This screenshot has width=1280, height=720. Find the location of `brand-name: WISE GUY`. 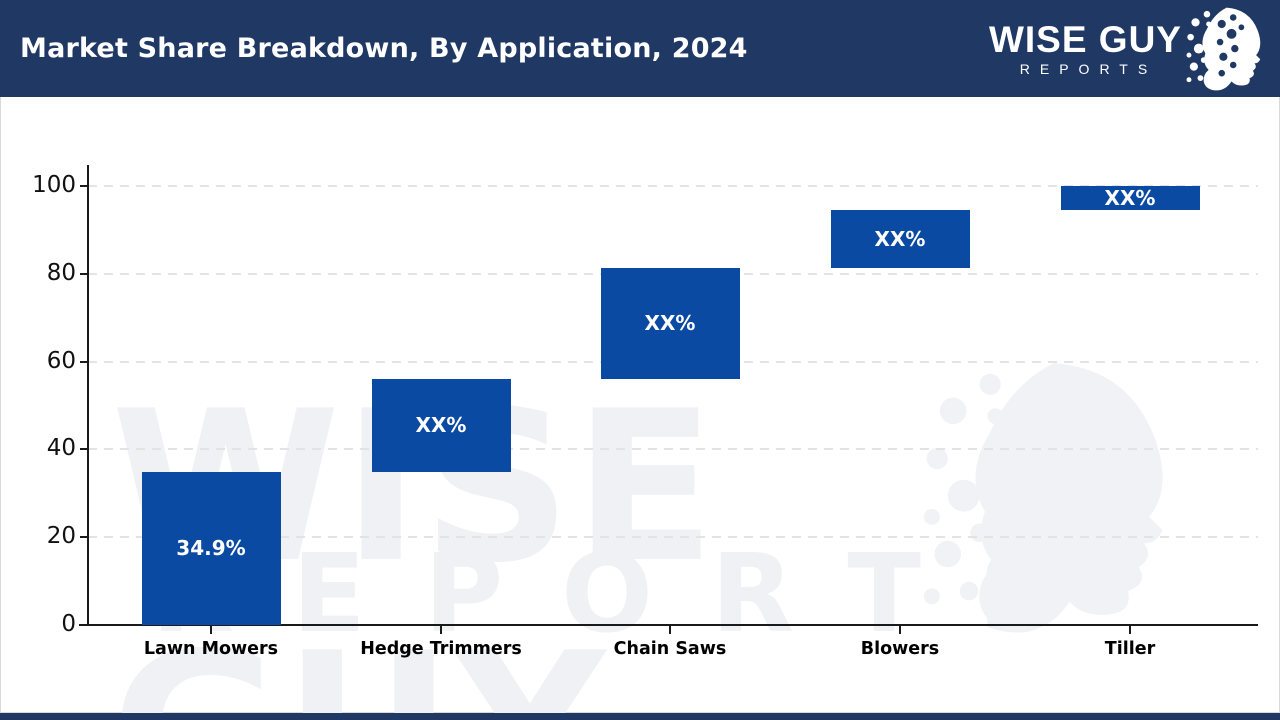

brand-name: WISE GUY is located at coordinates (1085, 39).